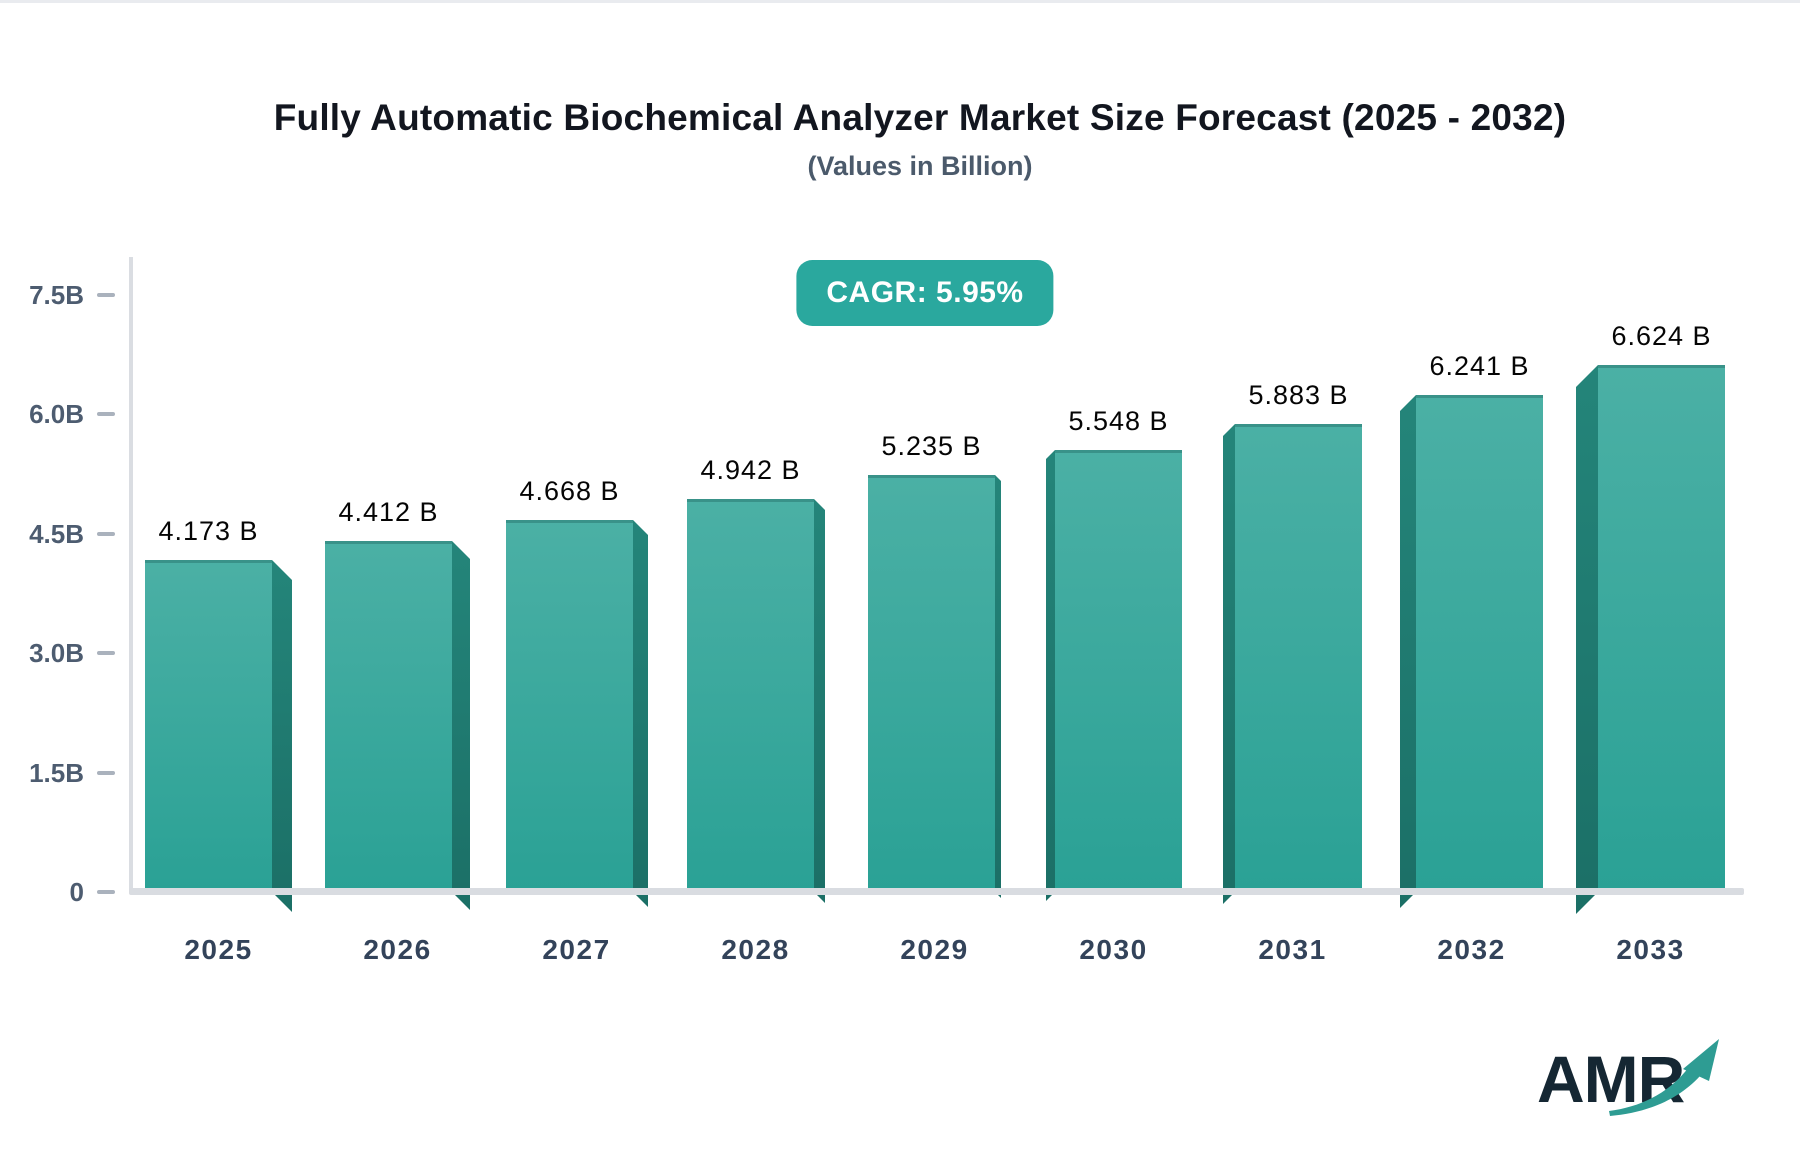  Describe the element at coordinates (576, 949) in the screenshot. I see `x-axis-label: 2027` at that location.